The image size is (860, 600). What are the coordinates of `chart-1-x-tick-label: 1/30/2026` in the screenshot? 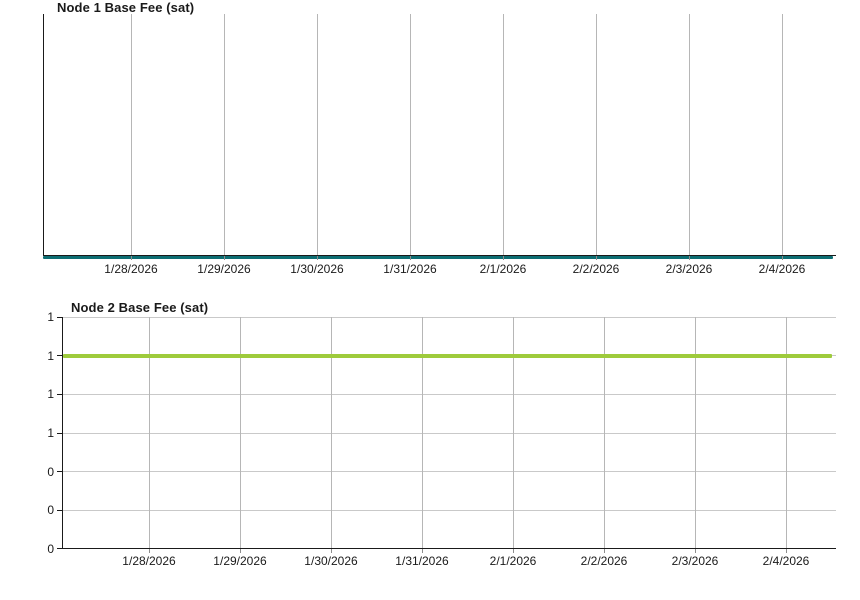 It's located at (317, 269).